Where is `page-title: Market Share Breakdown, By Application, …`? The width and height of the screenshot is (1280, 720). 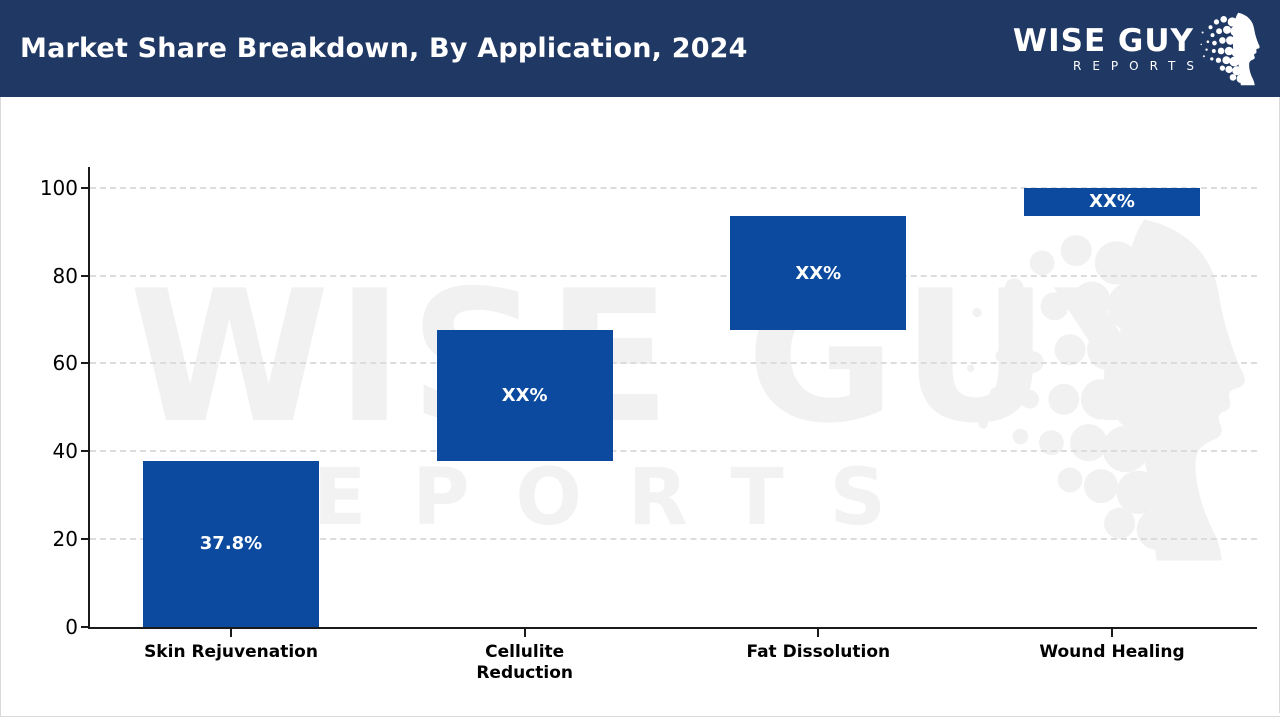 page-title: Market Share Breakdown, By Application, … is located at coordinates (384, 48).